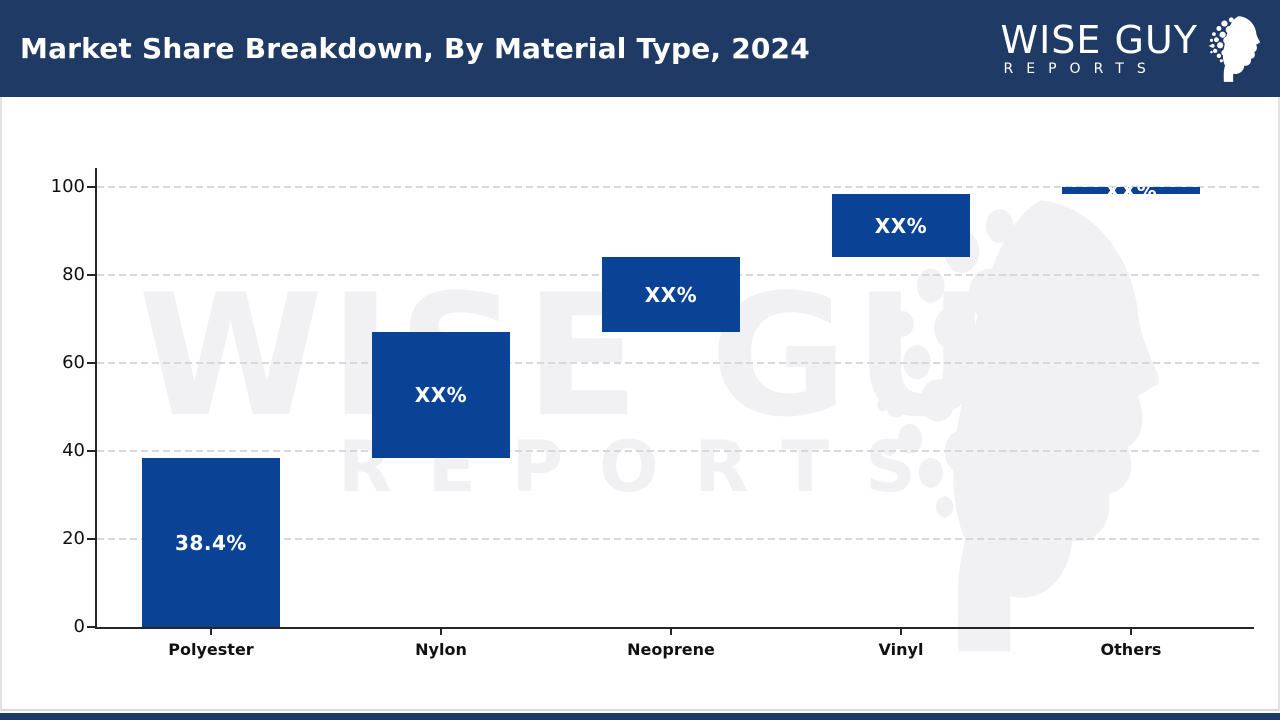 The image size is (1280, 720). Describe the element at coordinates (640, 716) in the screenshot. I see `footer-bar` at that location.